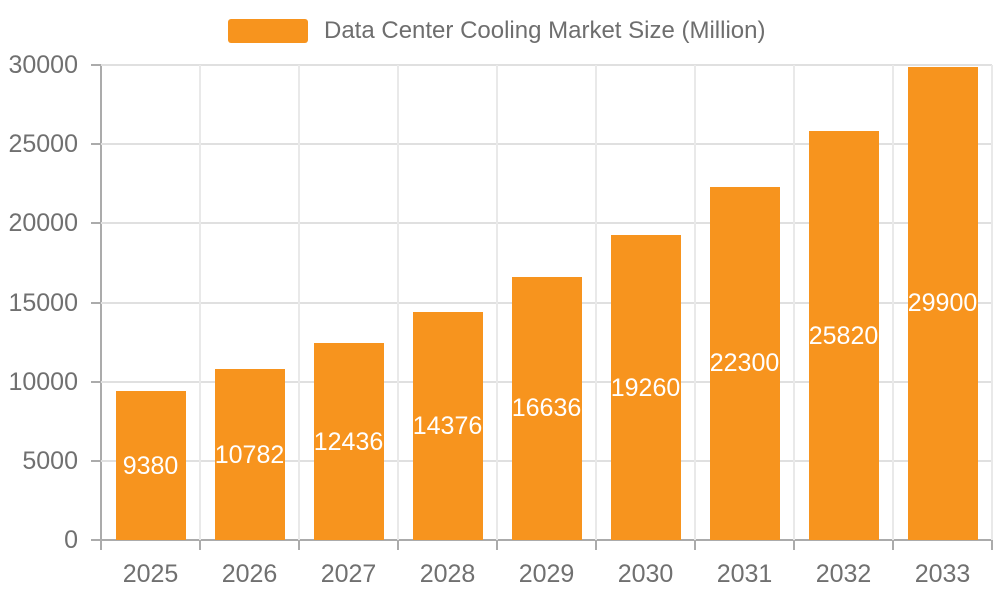  I want to click on bar-value-label: 29900, so click(942, 303).